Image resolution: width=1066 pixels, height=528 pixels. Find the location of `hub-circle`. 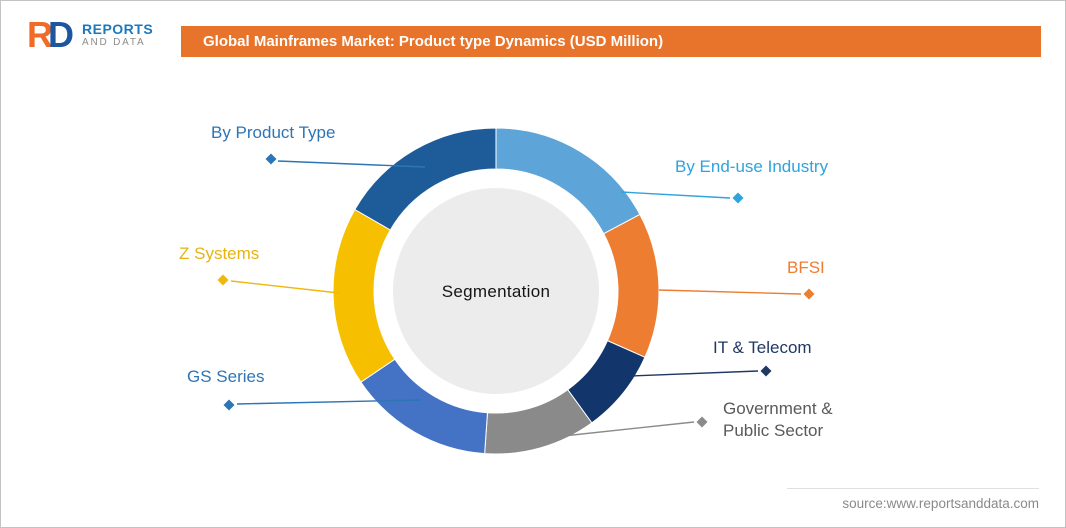

hub-circle is located at coordinates (496, 291).